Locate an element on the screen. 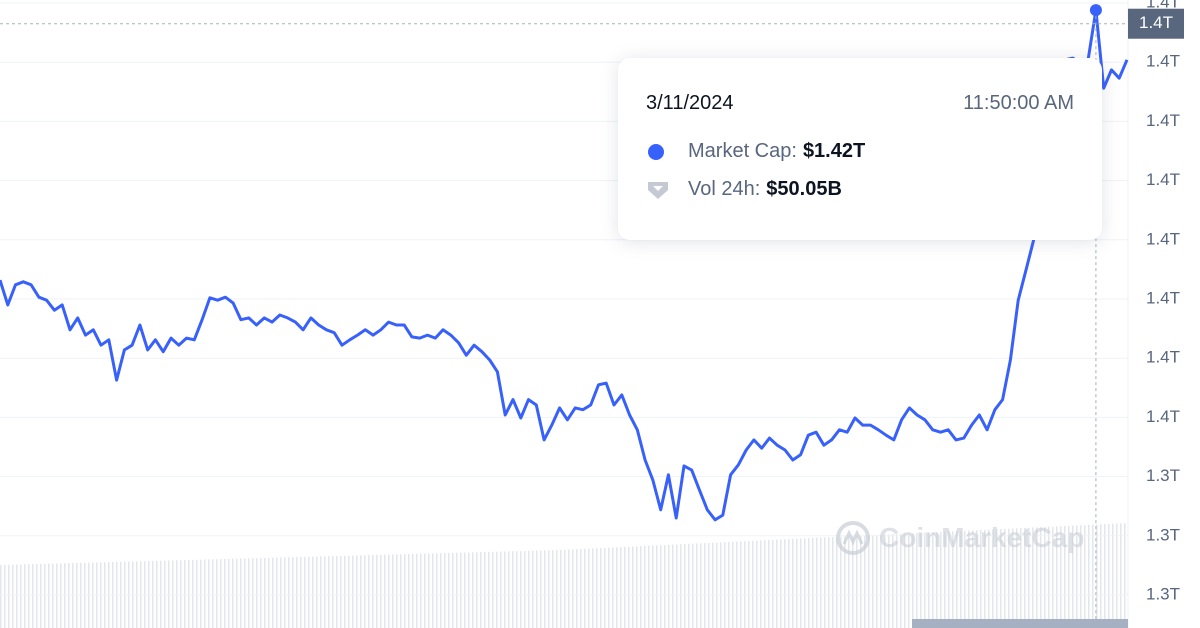  hover-point is located at coordinates (1095, 10).